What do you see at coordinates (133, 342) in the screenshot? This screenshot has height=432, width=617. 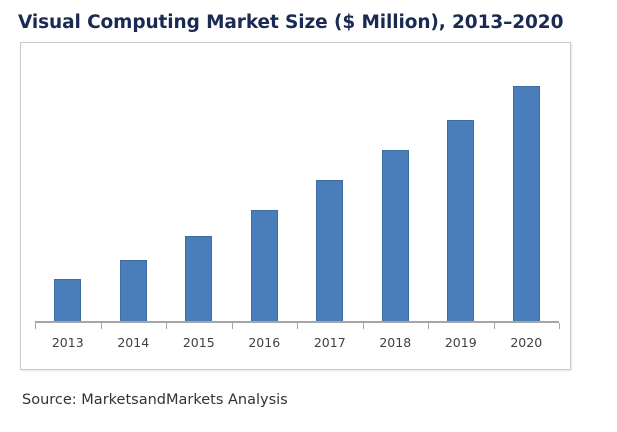 I see `x-tick-label: 2014` at bounding box center [133, 342].